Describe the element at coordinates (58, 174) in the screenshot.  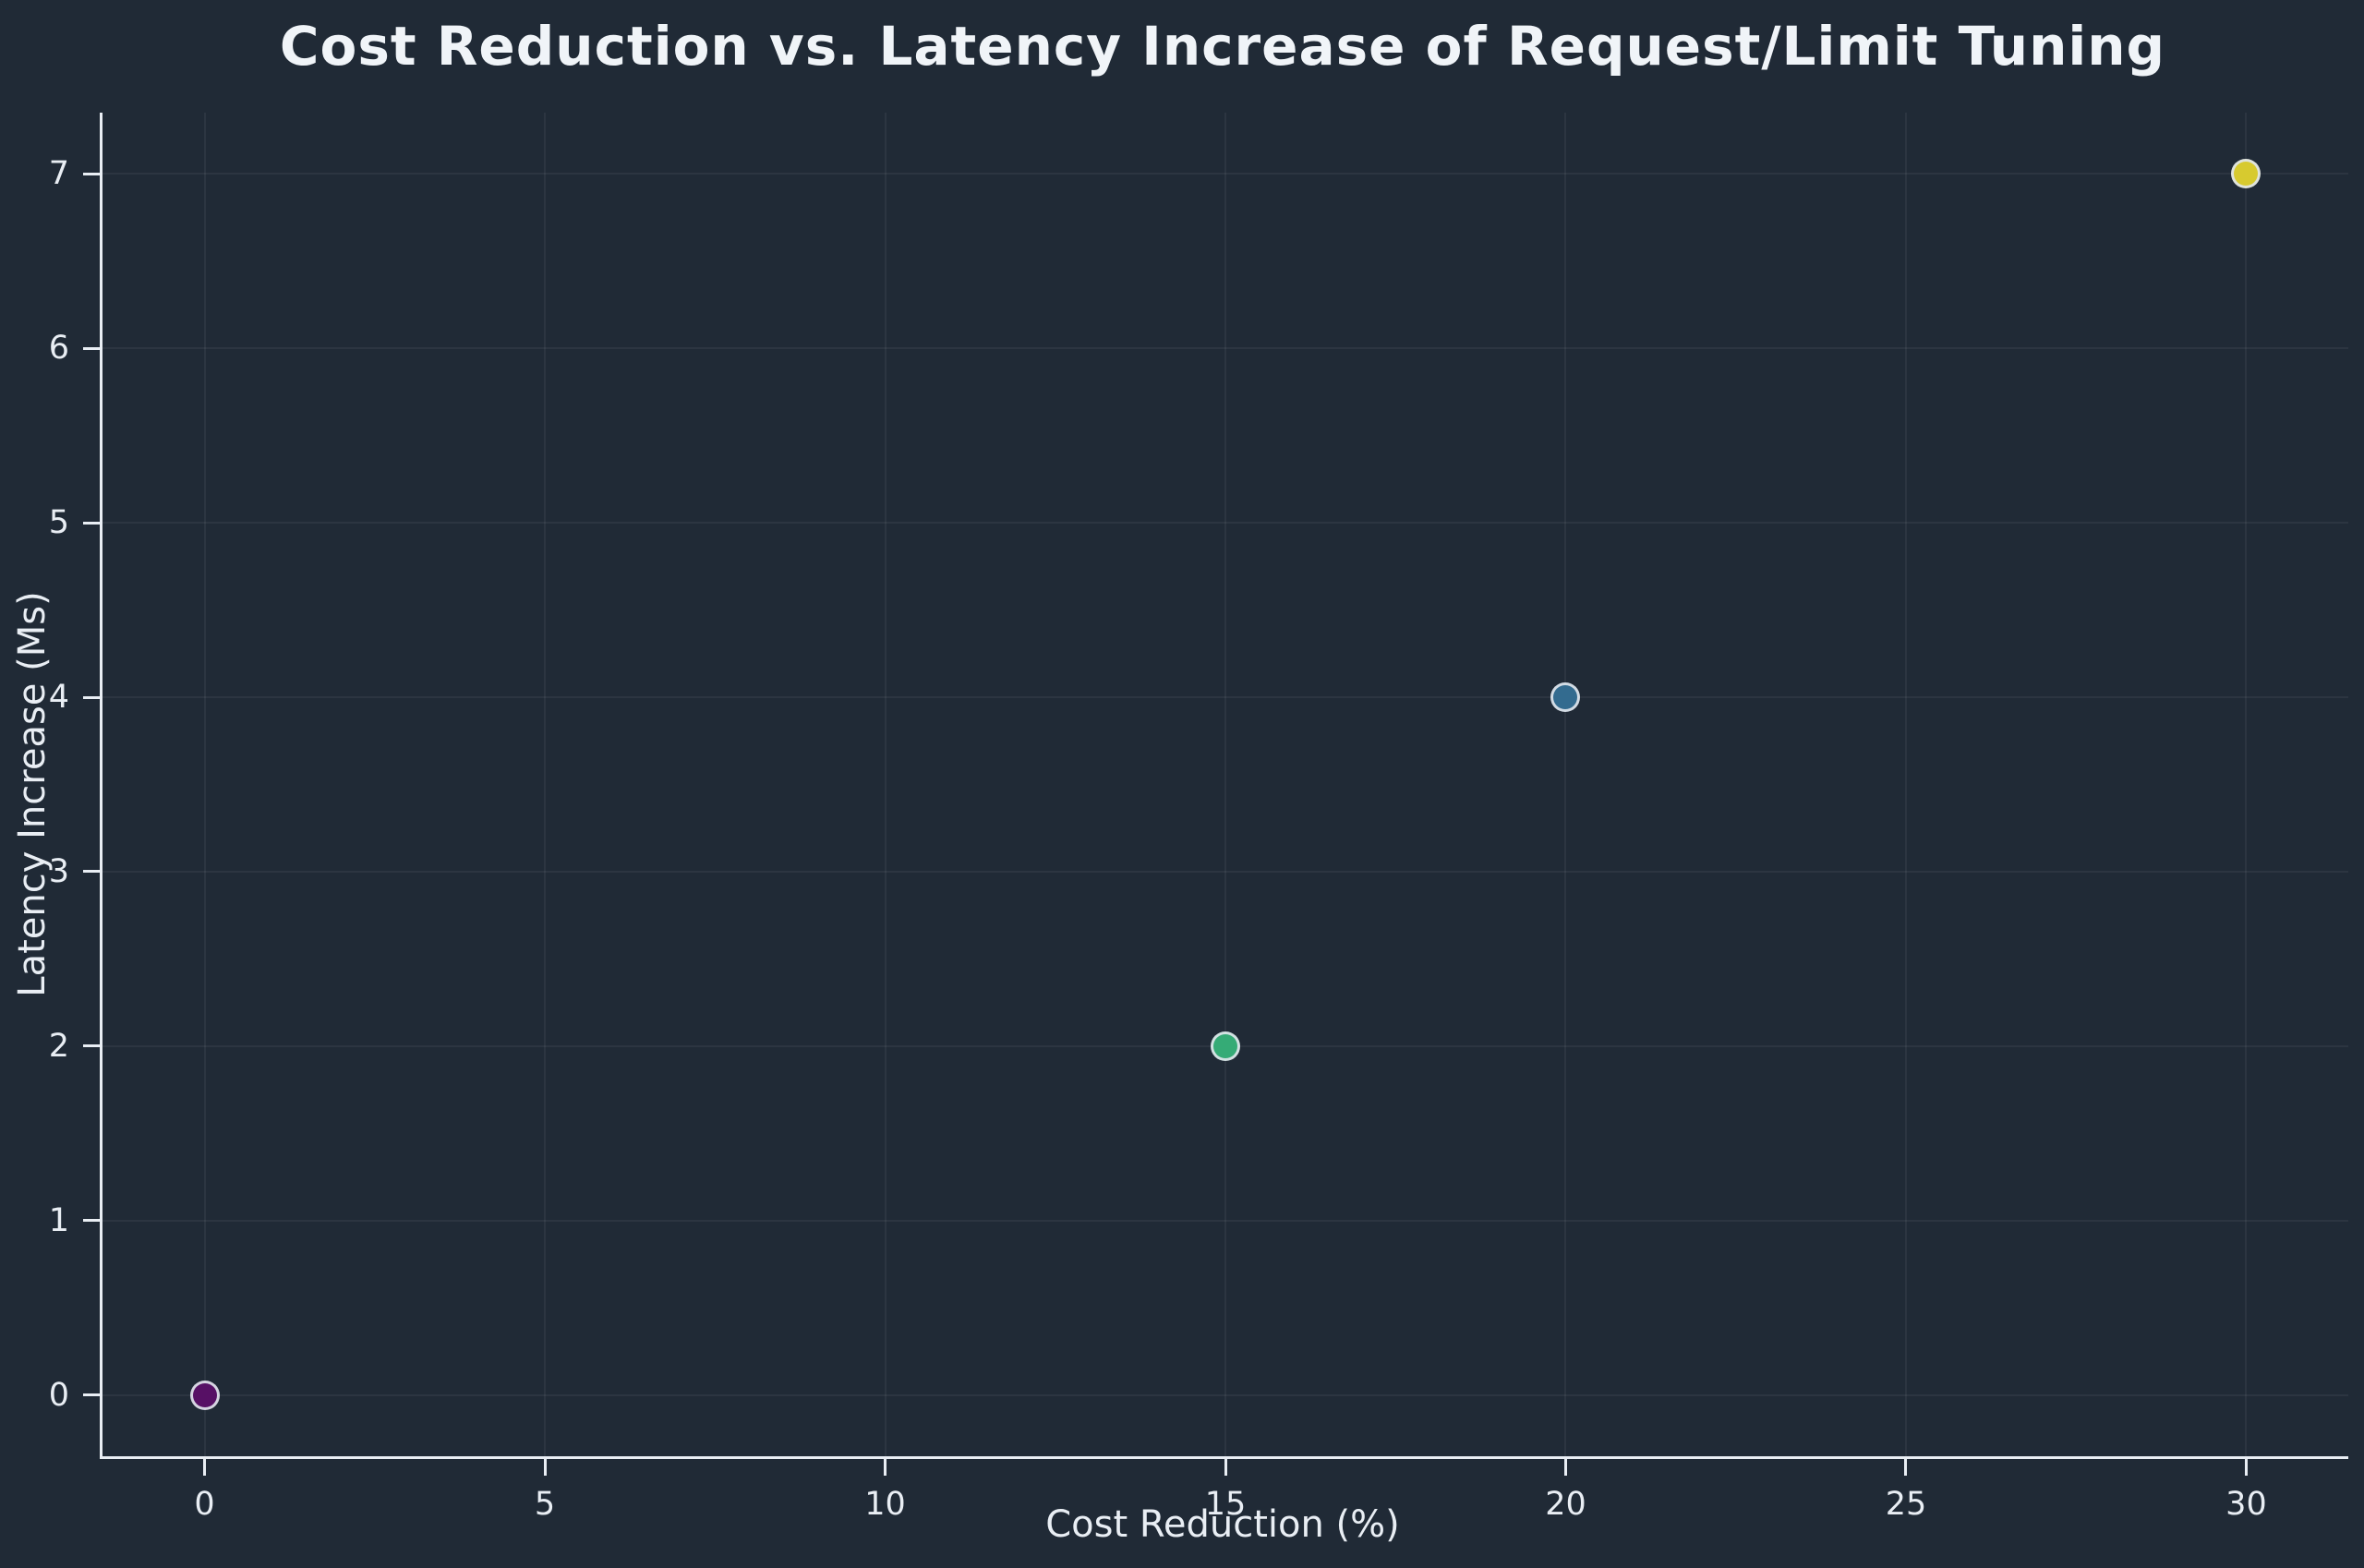
I see `y-tick-label-7: 7` at that location.